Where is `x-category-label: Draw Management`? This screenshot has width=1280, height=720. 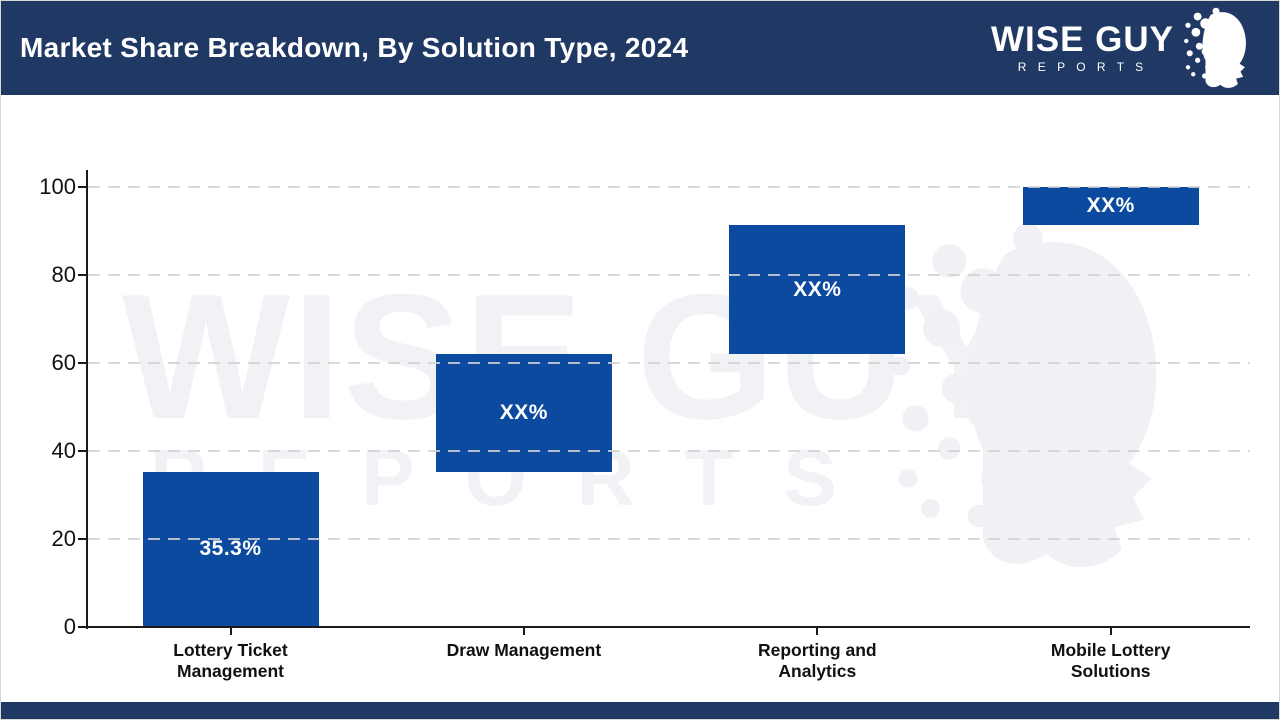 x-category-label: Draw Management is located at coordinates (524, 650).